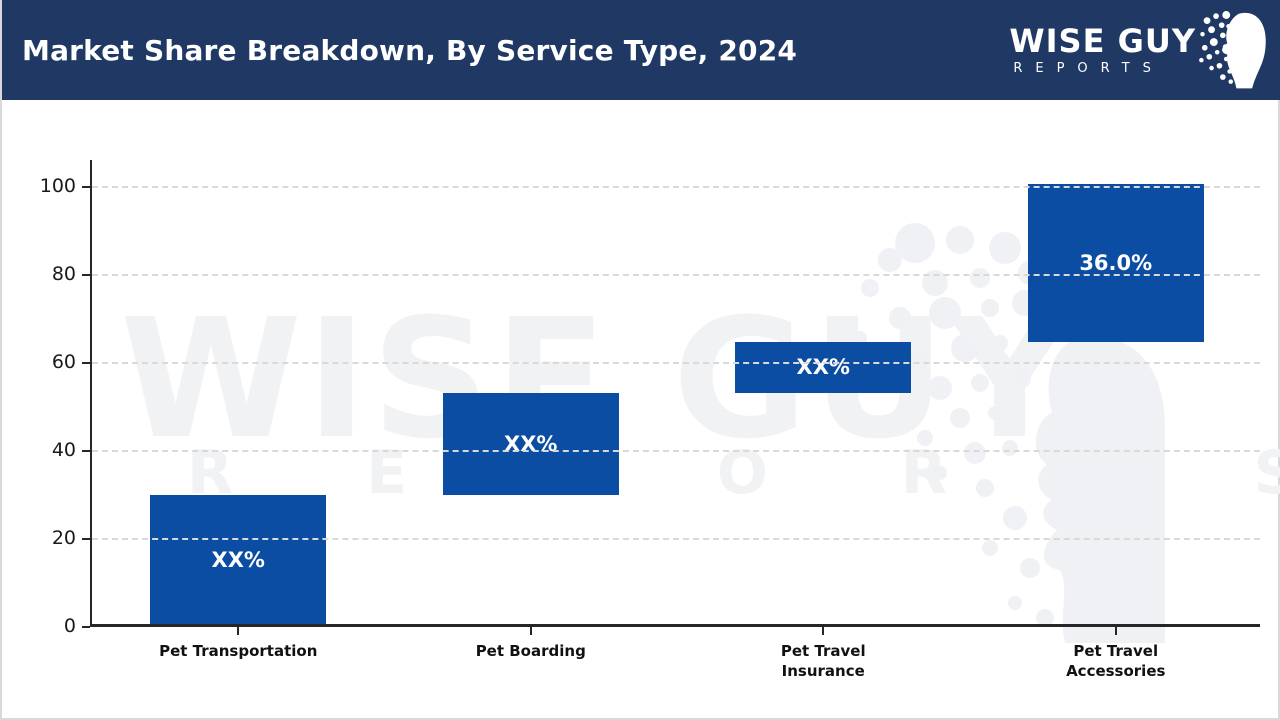  I want to click on logo-wordmark: WISE GUY, so click(1102, 41).